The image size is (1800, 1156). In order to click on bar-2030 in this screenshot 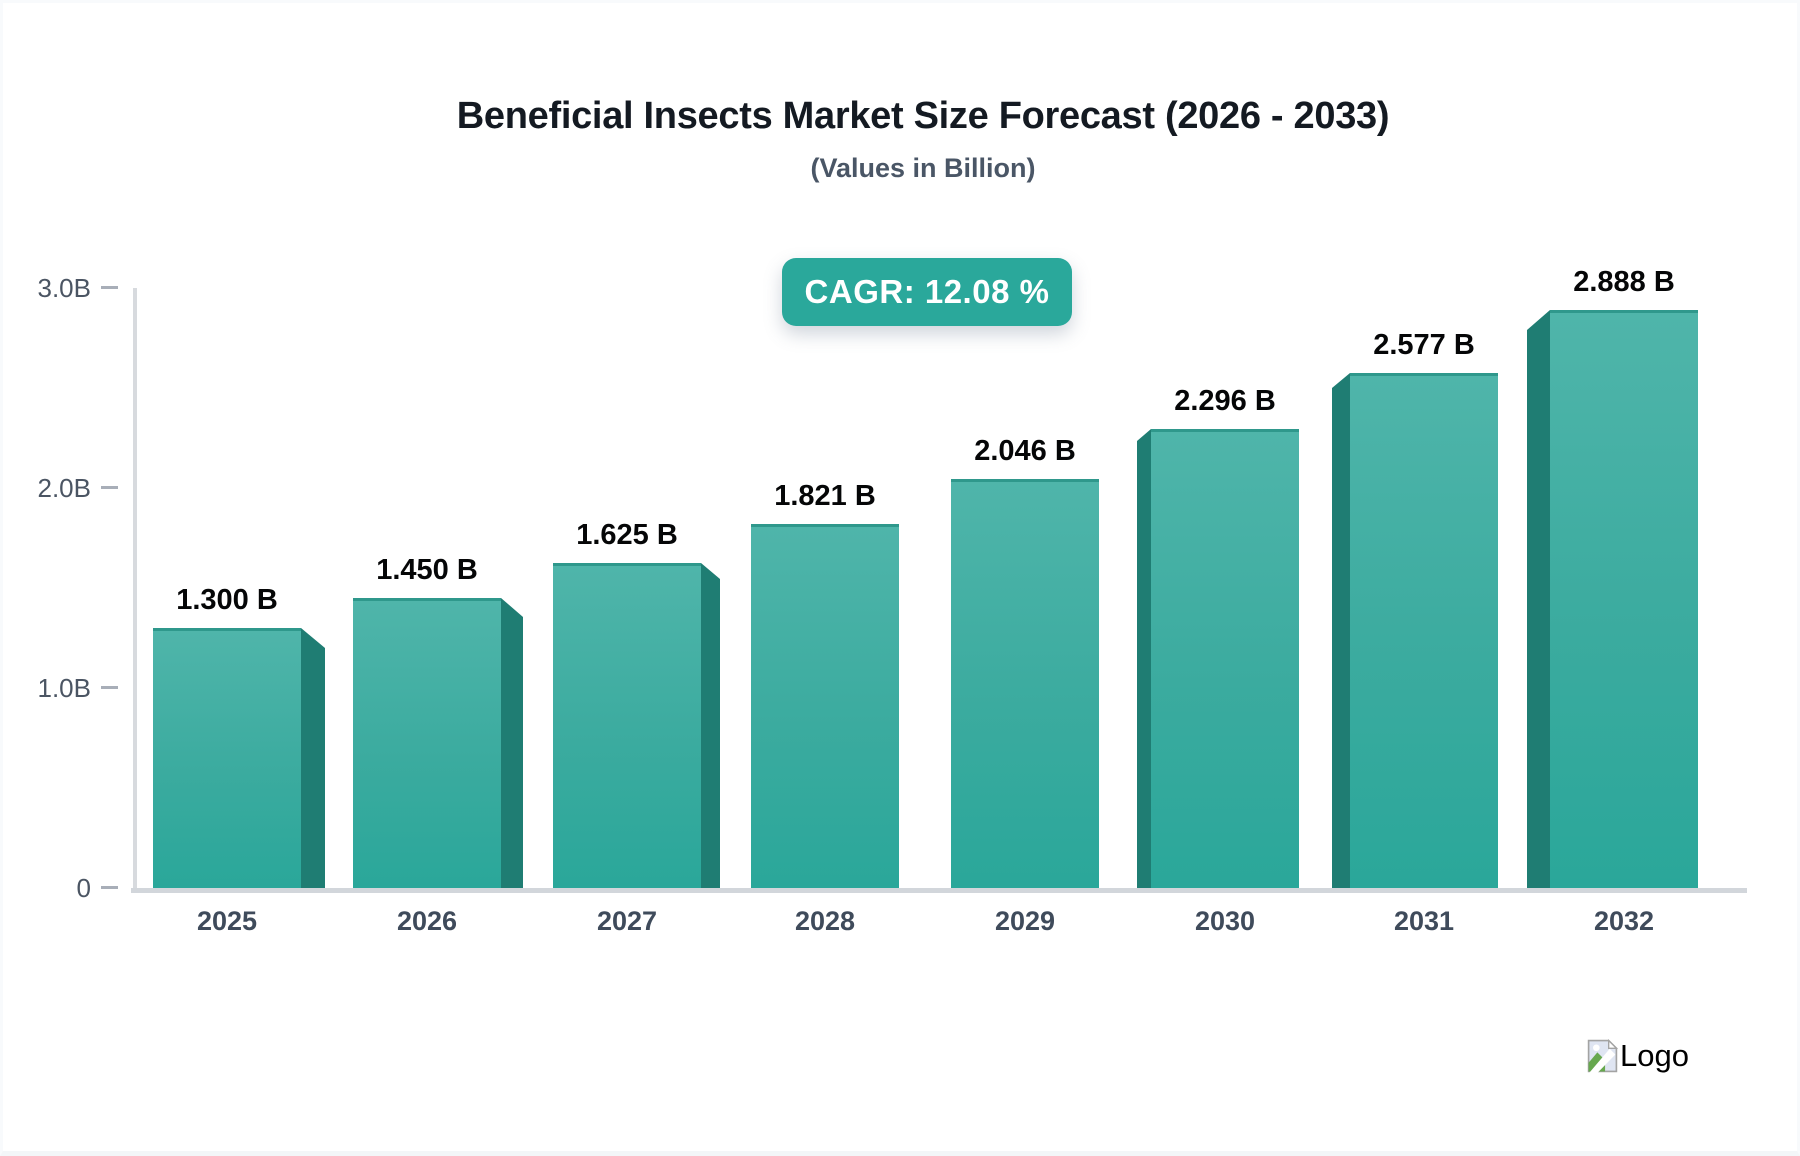, I will do `click(1225, 658)`.